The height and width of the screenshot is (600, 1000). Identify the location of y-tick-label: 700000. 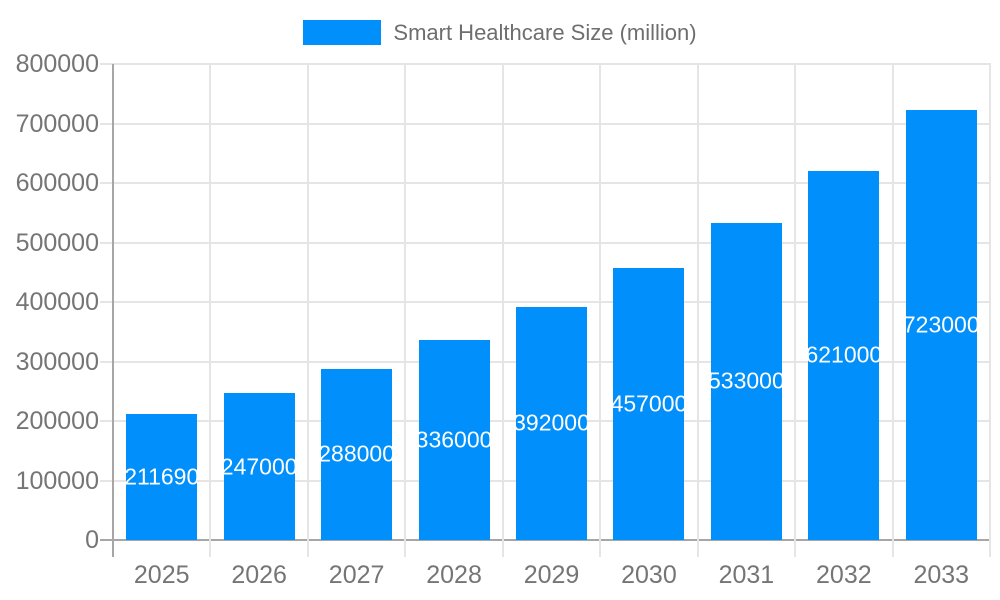
(57, 123).